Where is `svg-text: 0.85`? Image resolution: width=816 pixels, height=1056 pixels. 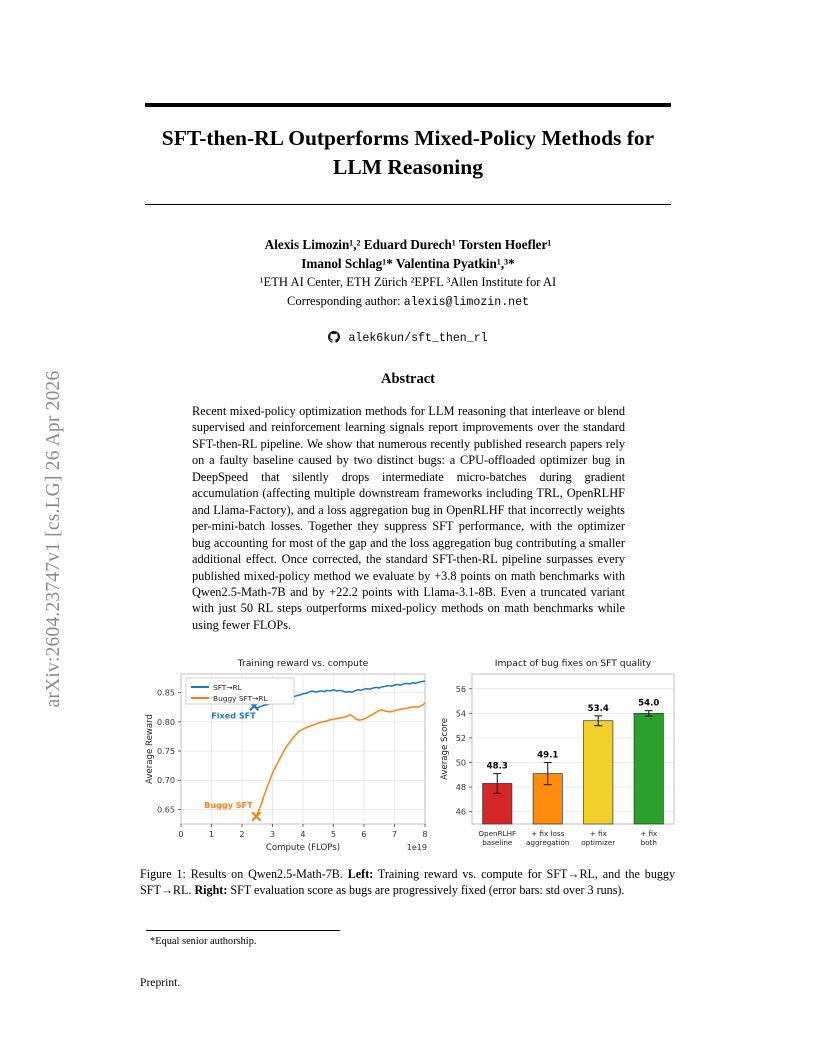
svg-text: 0.85 is located at coordinates (166, 693).